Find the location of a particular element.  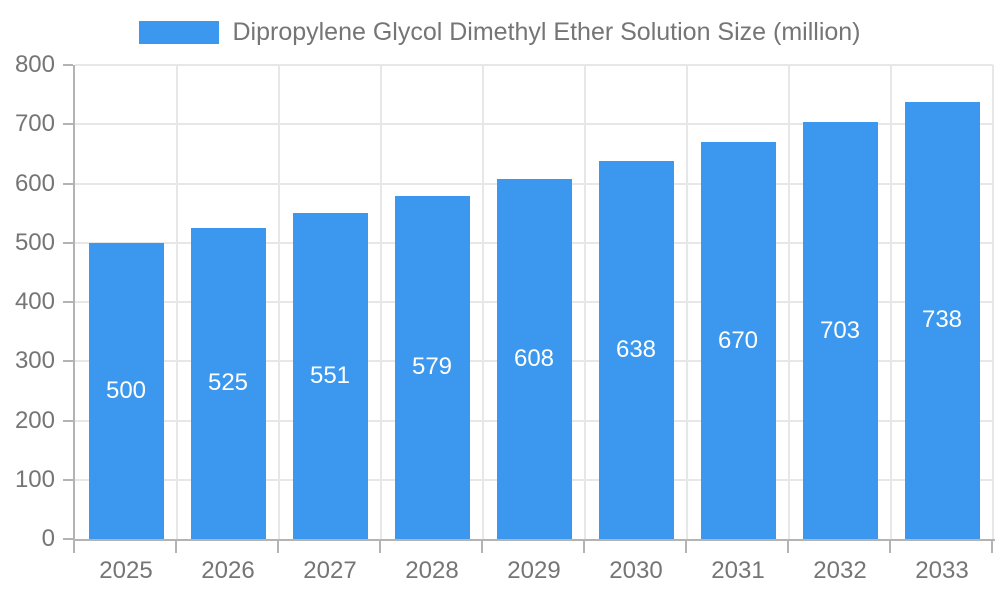

bar-2033 is located at coordinates (942, 320).